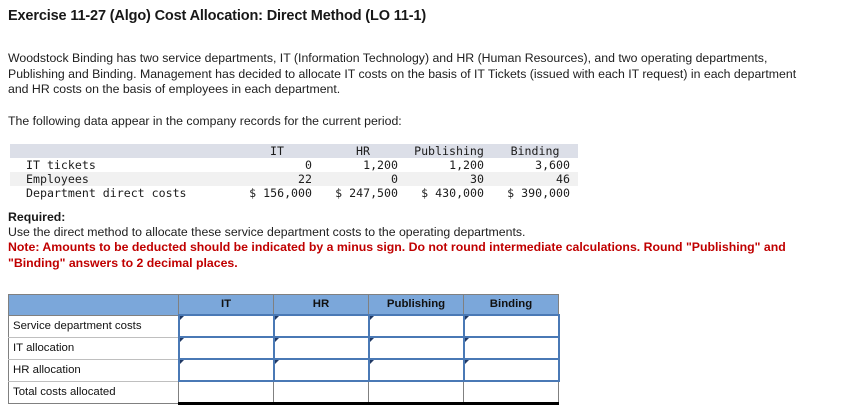 The image size is (841, 420). What do you see at coordinates (511, 392) in the screenshot?
I see `total-costs-allocated-binding` at bounding box center [511, 392].